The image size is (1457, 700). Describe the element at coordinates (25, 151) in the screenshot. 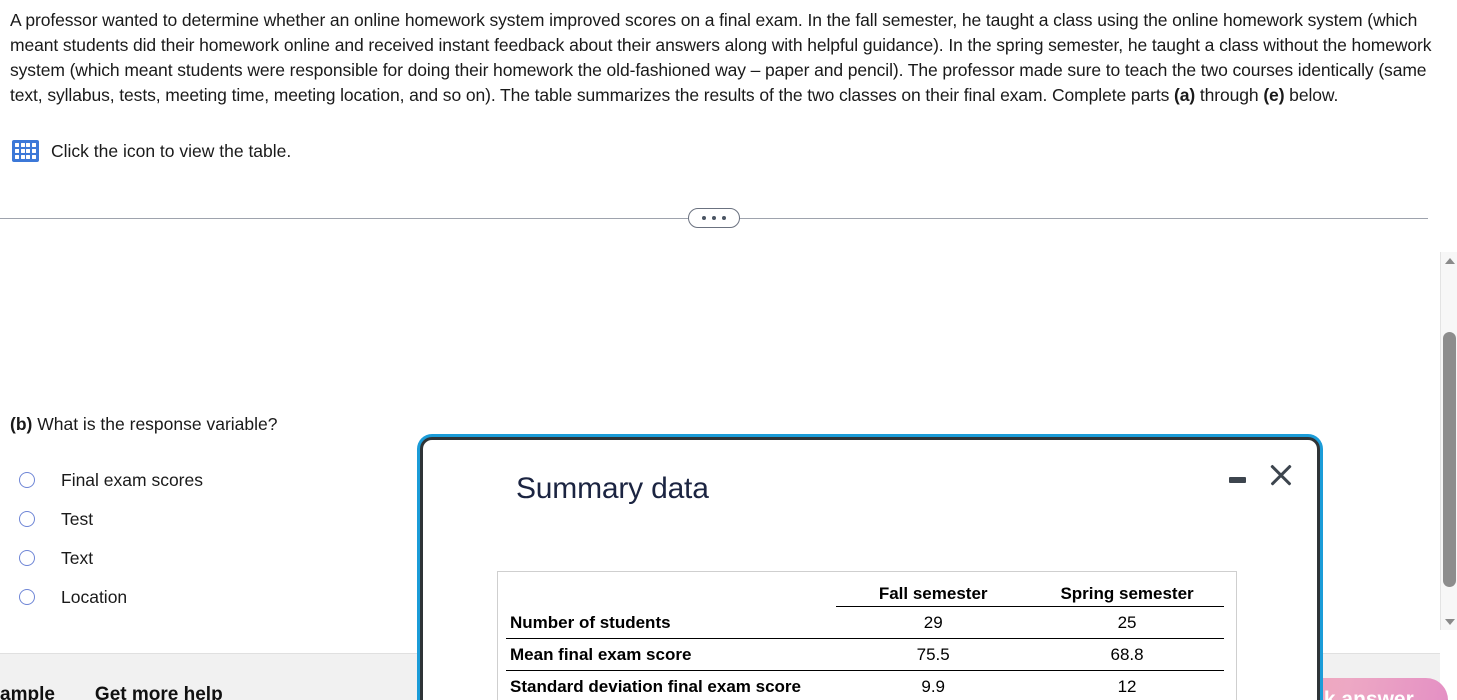

I see `grid-table-icon` at that location.